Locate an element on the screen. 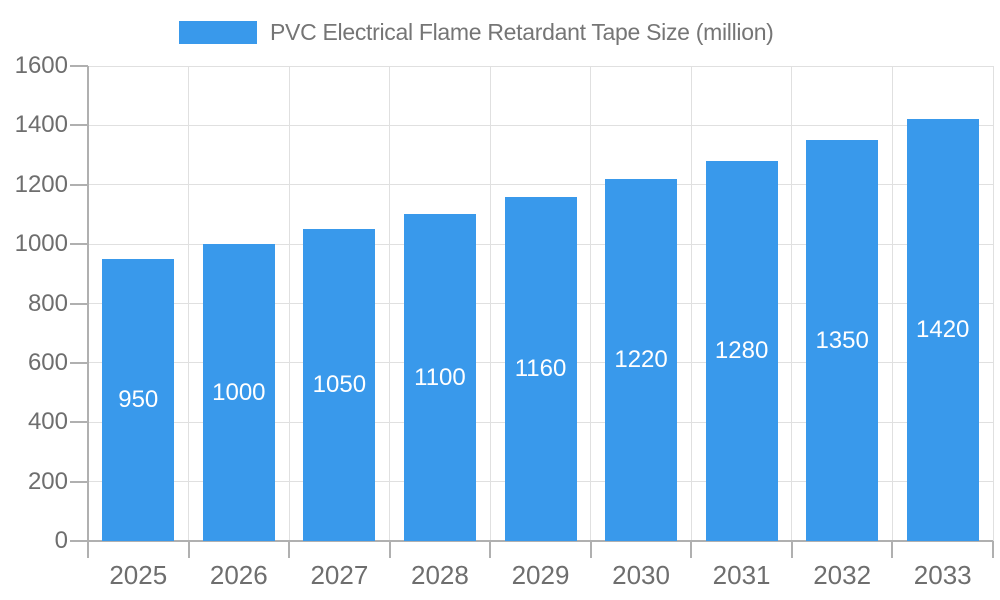 Image resolution: width=1000 pixels, height=600 pixels. y-axis-line is located at coordinates (88, 303).